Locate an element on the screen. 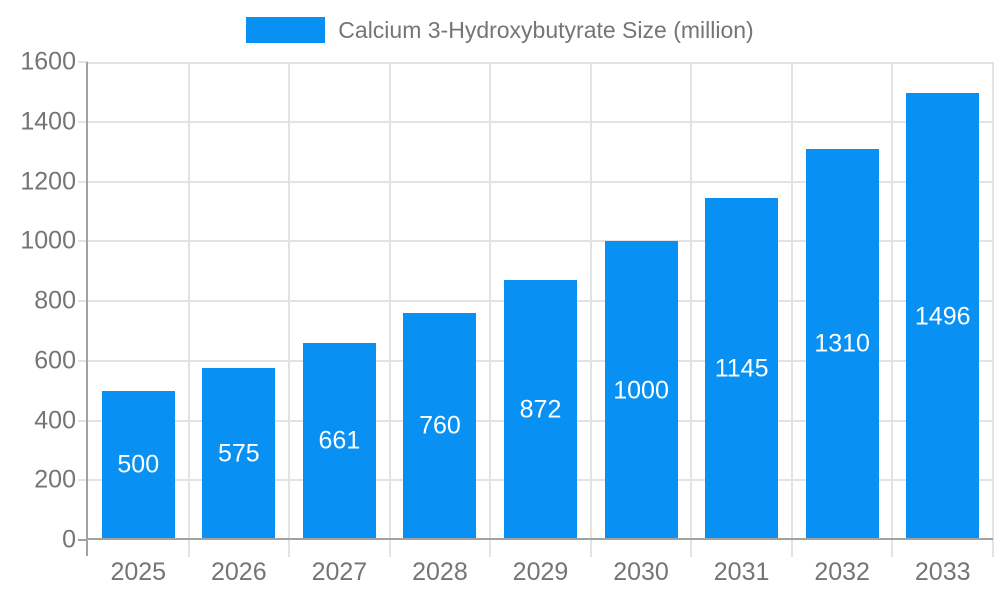  bar: 760 is located at coordinates (440, 426).